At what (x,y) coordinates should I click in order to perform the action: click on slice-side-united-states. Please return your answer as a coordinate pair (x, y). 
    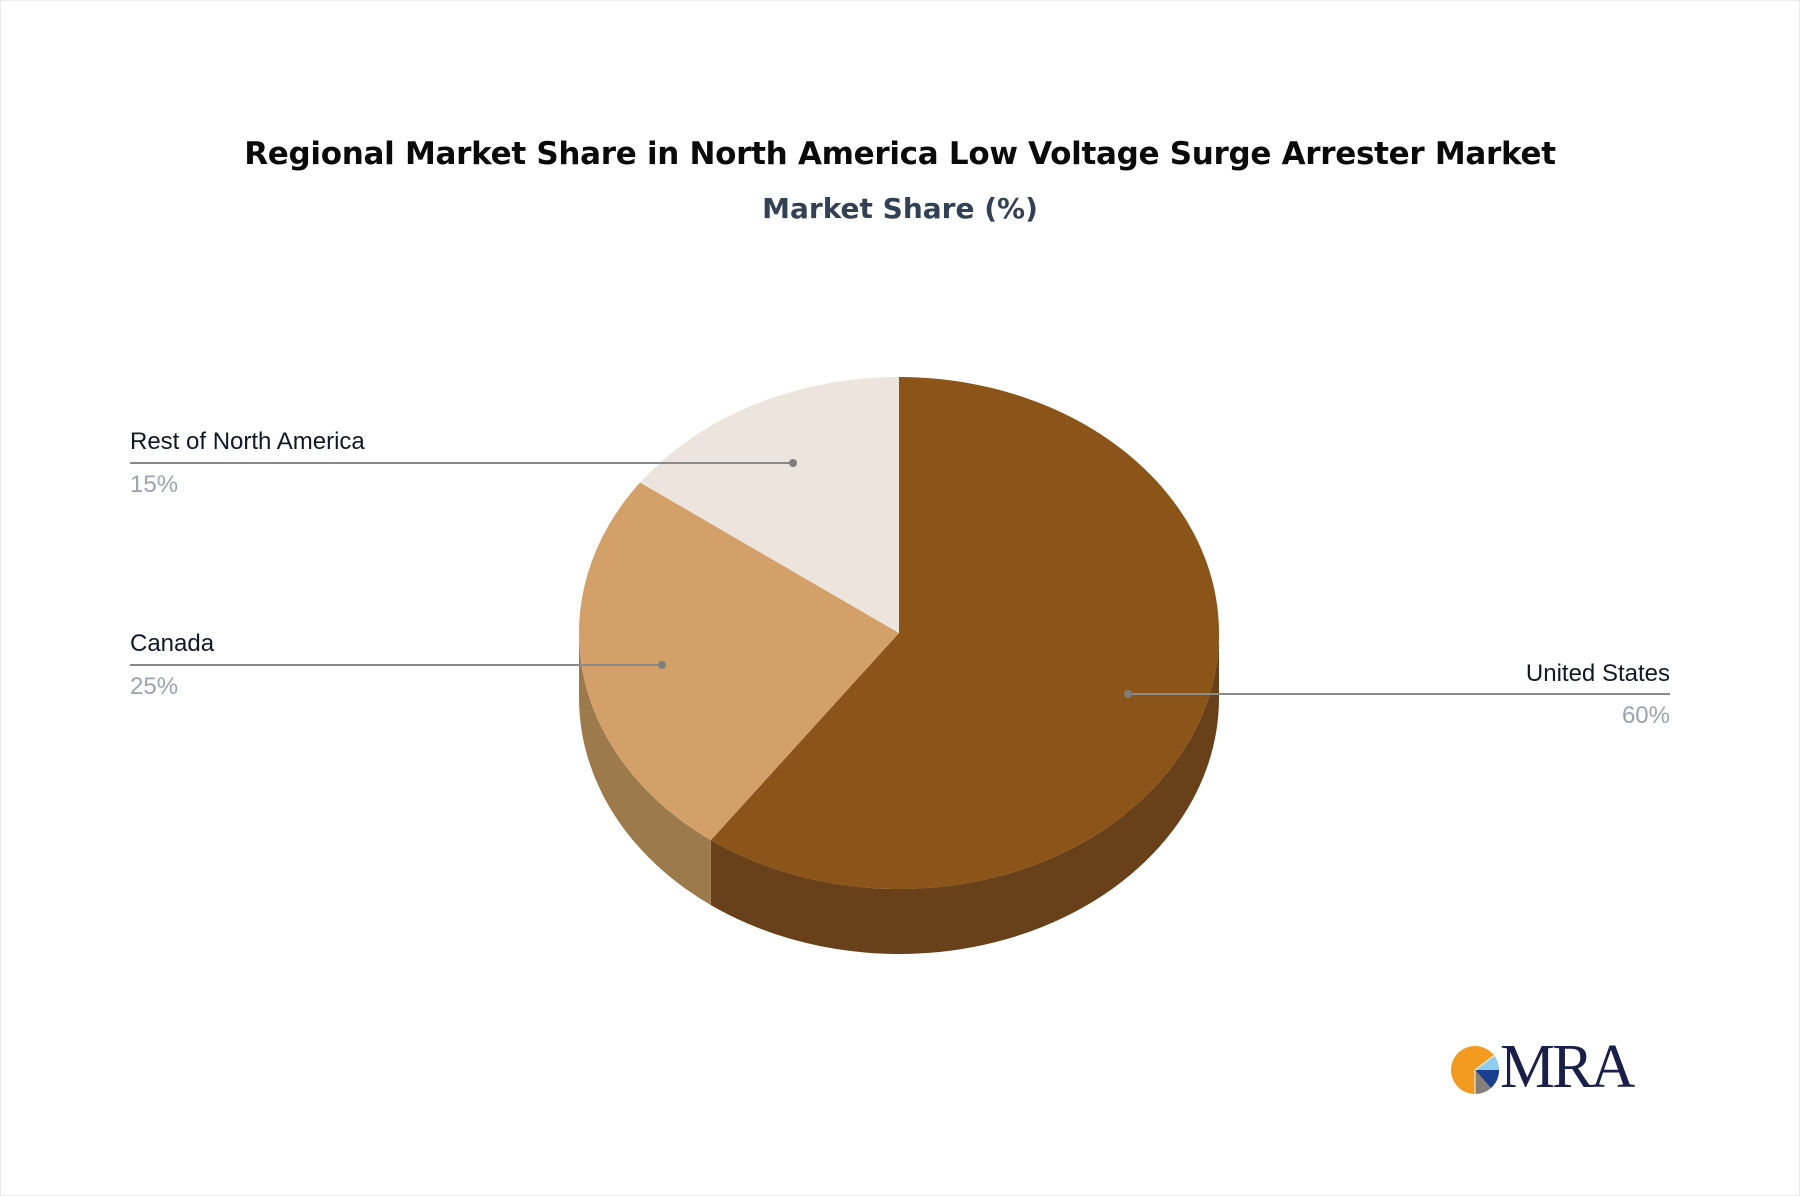
    Looking at the image, I should click on (964, 793).